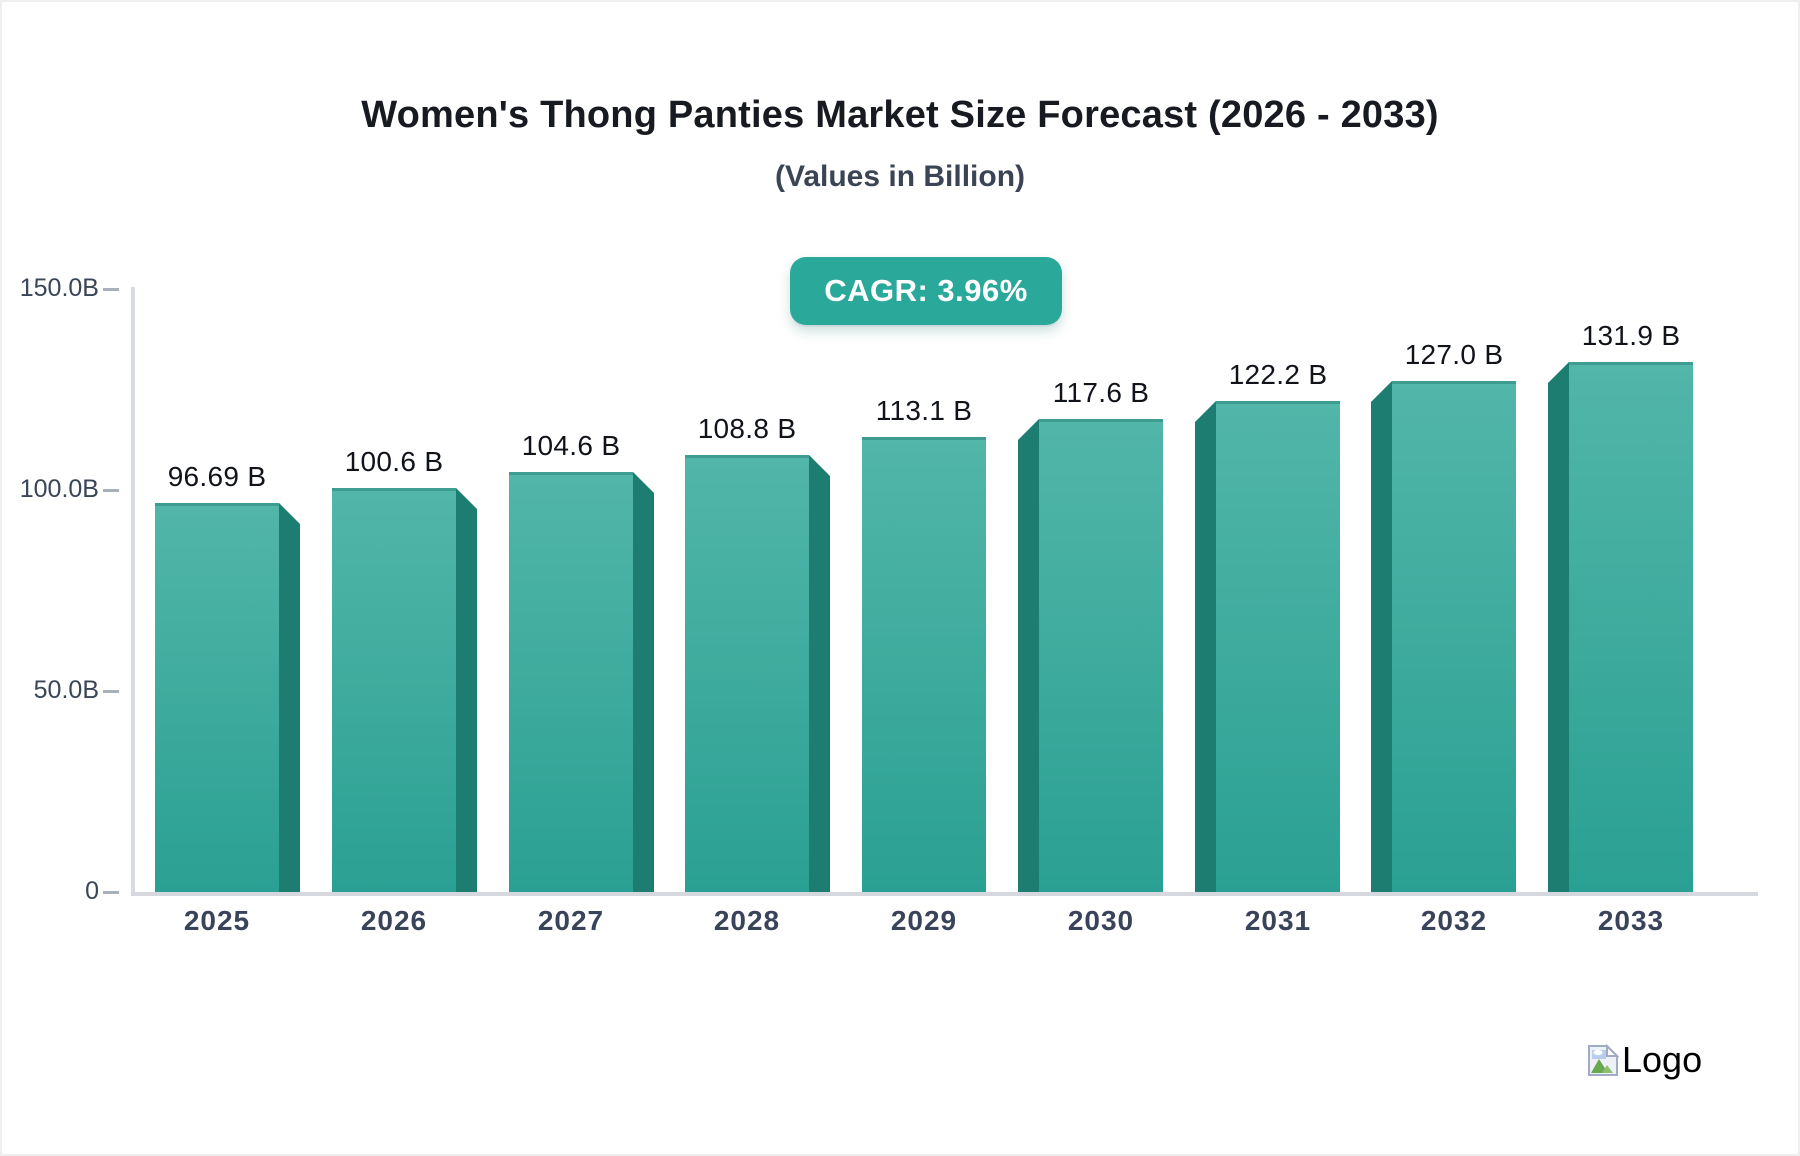 The height and width of the screenshot is (1156, 1800). I want to click on x-axis-label: 2026, so click(394, 920).